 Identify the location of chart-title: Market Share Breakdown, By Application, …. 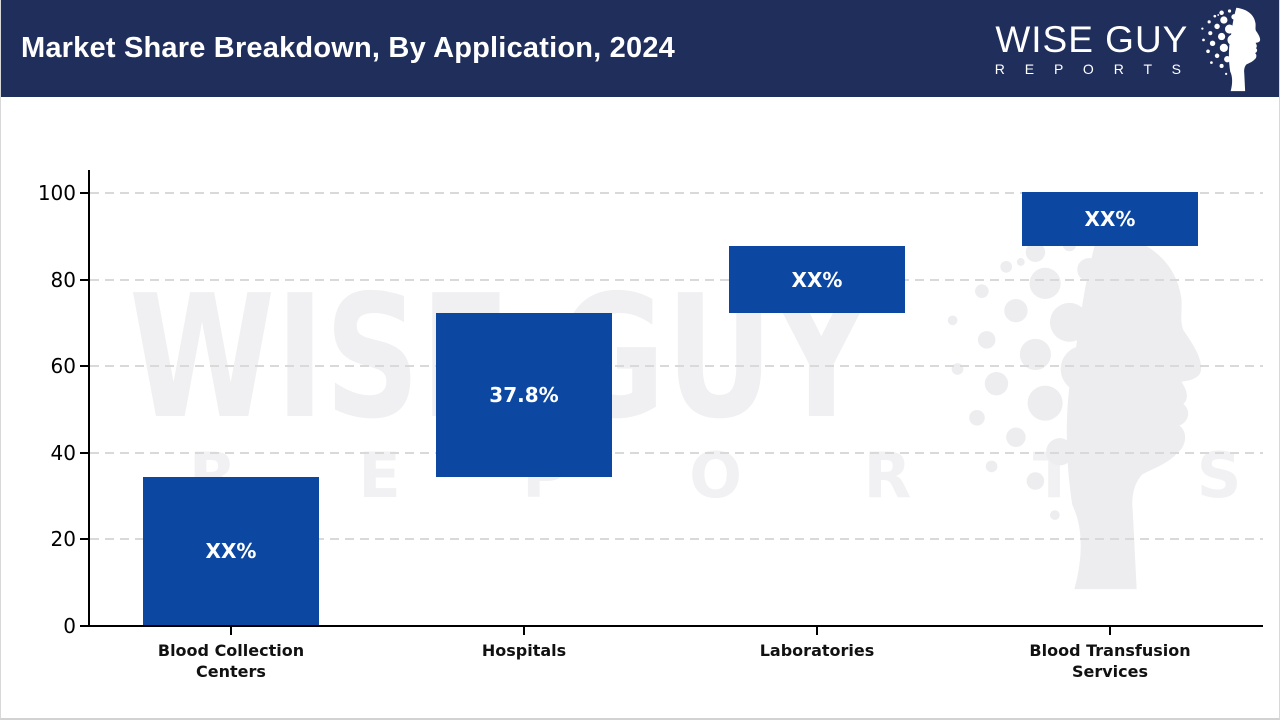
(348, 48).